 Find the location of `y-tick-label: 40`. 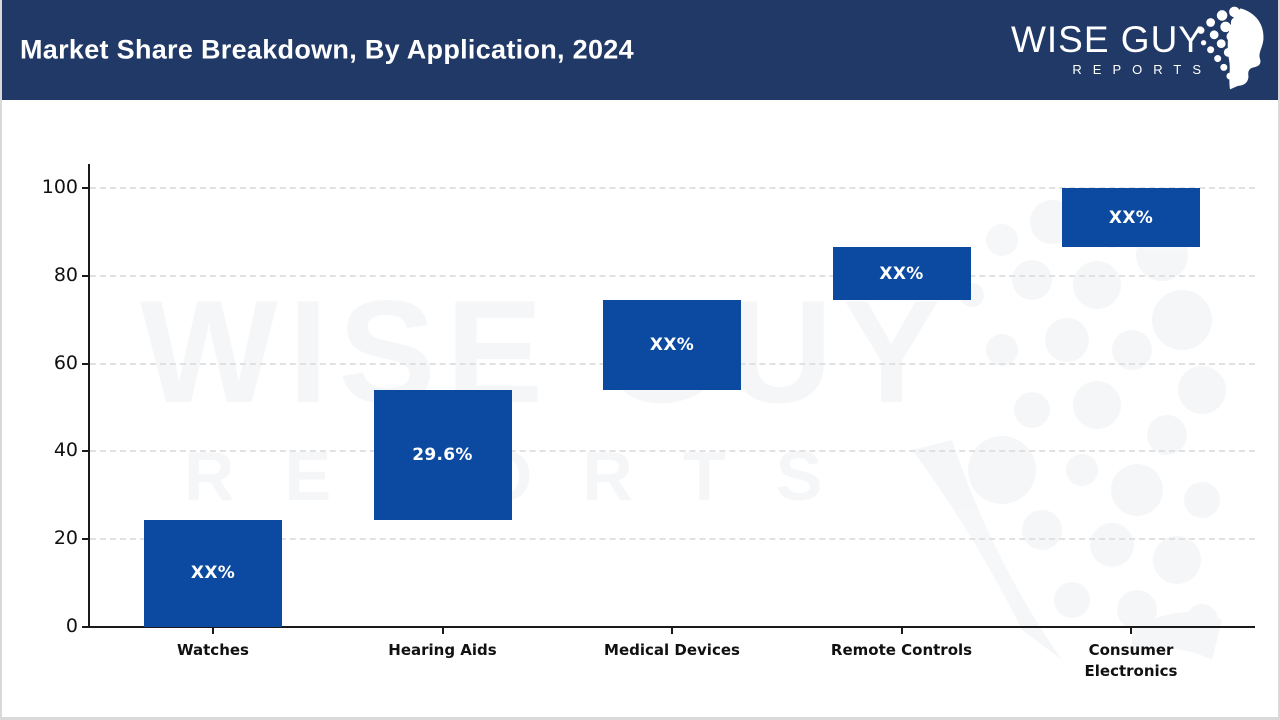

y-tick-label: 40 is located at coordinates (65, 450).